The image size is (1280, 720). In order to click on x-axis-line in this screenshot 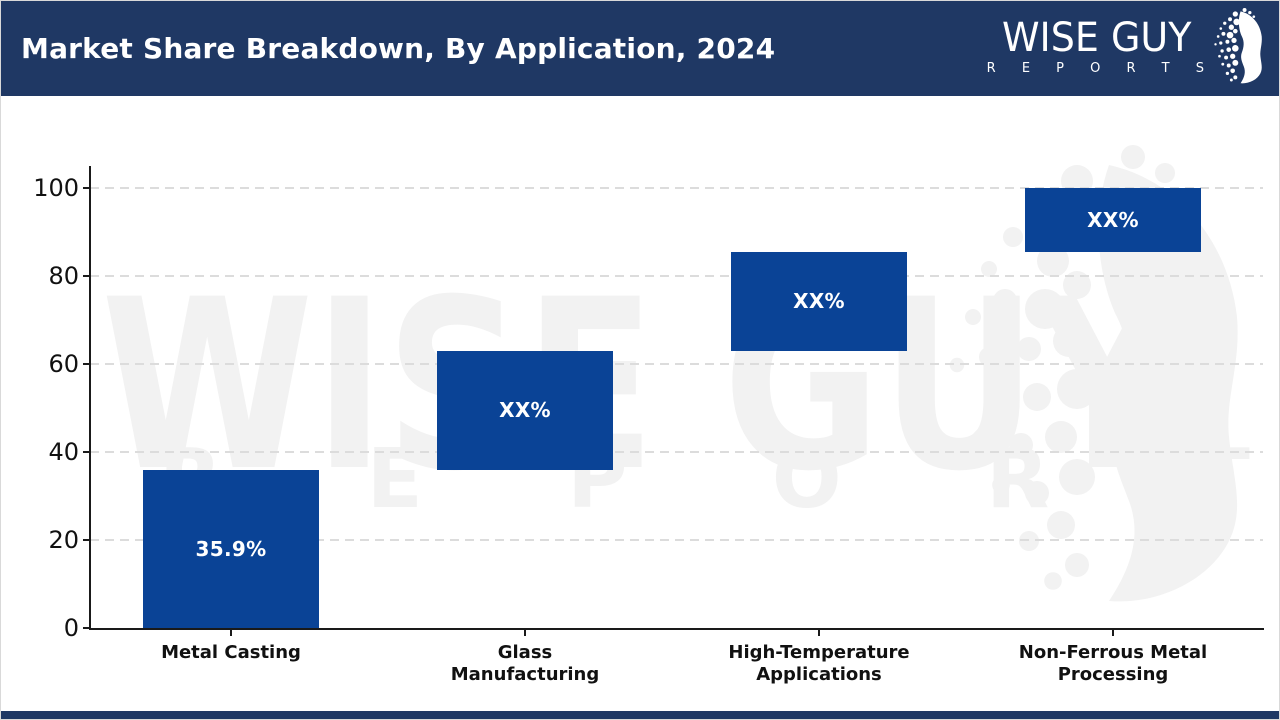, I will do `click(676, 629)`.